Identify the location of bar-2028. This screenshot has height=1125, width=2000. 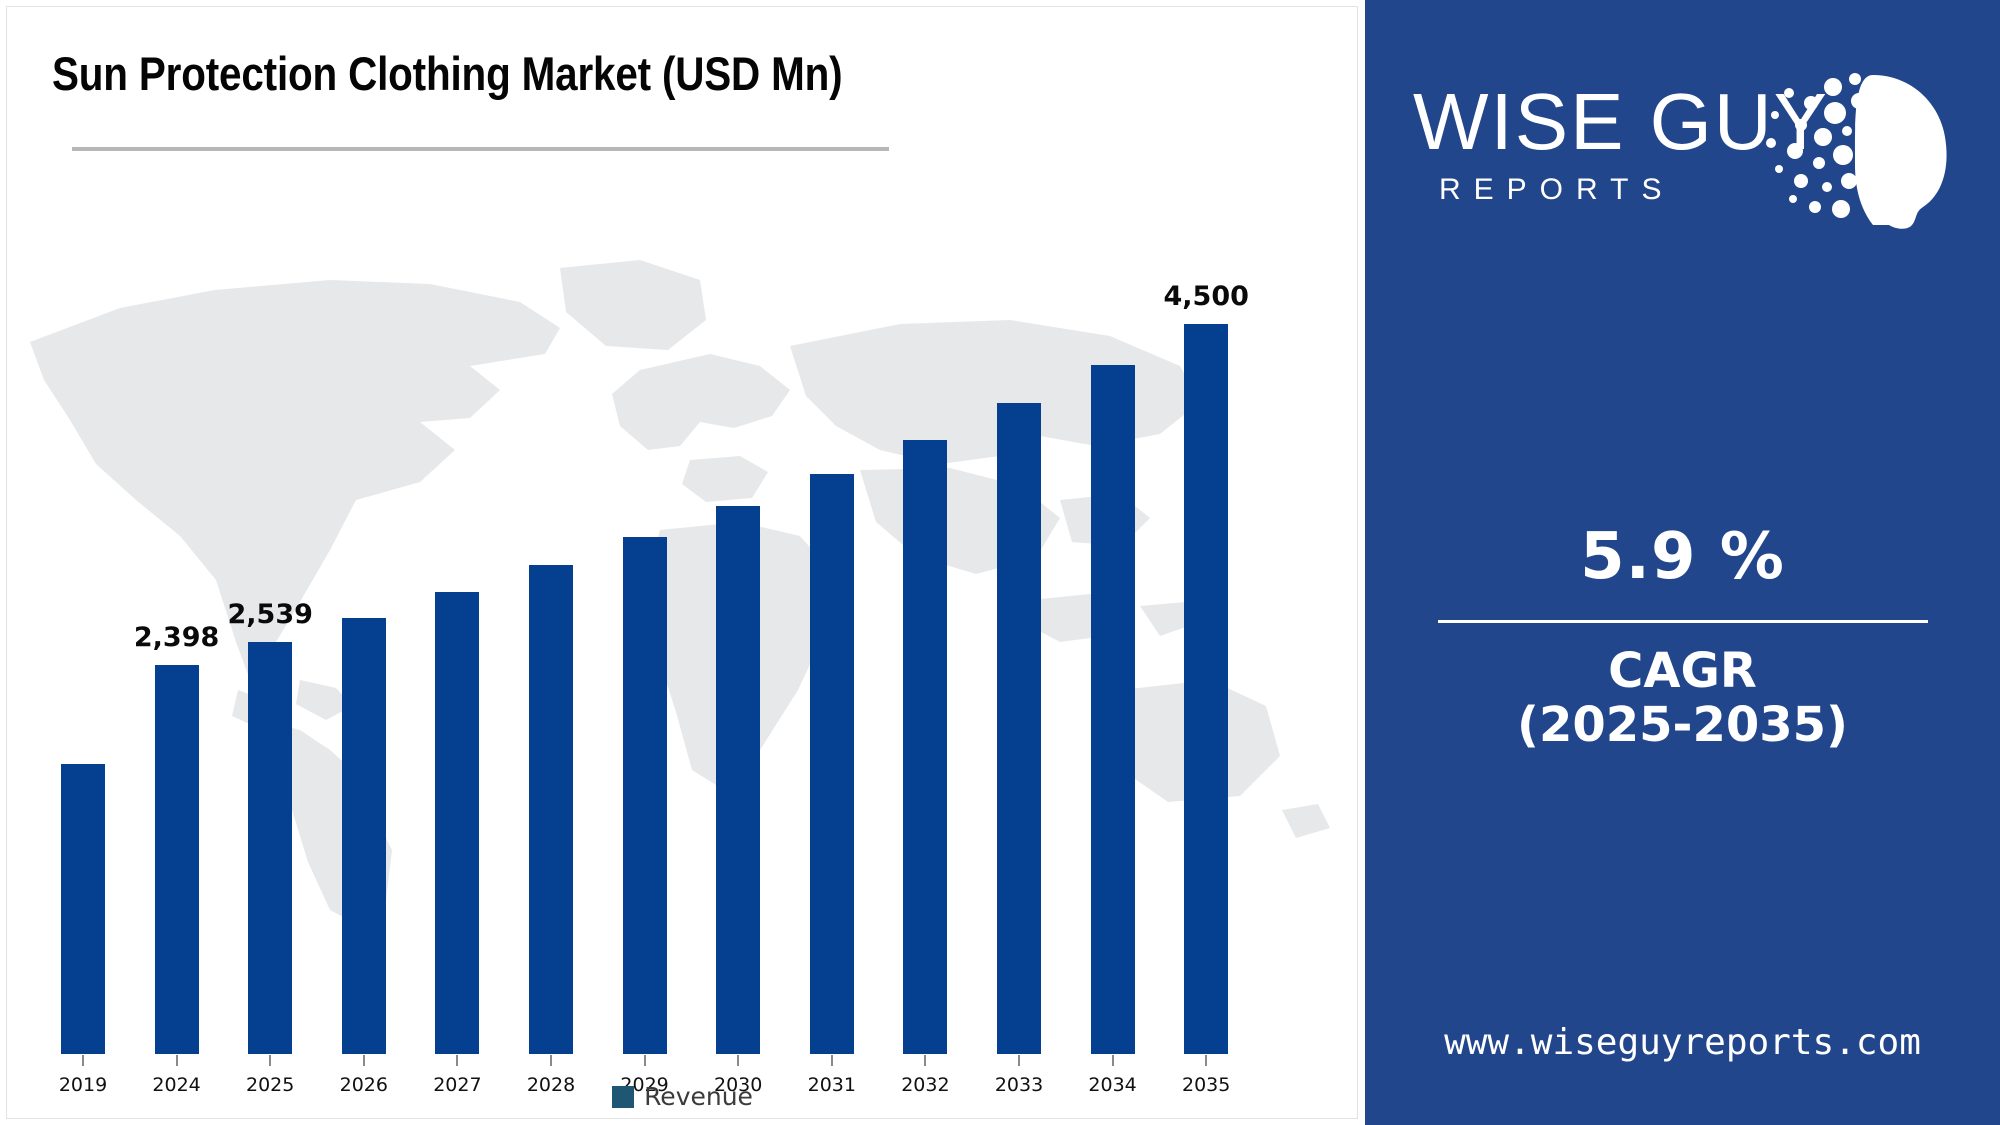
(551, 809).